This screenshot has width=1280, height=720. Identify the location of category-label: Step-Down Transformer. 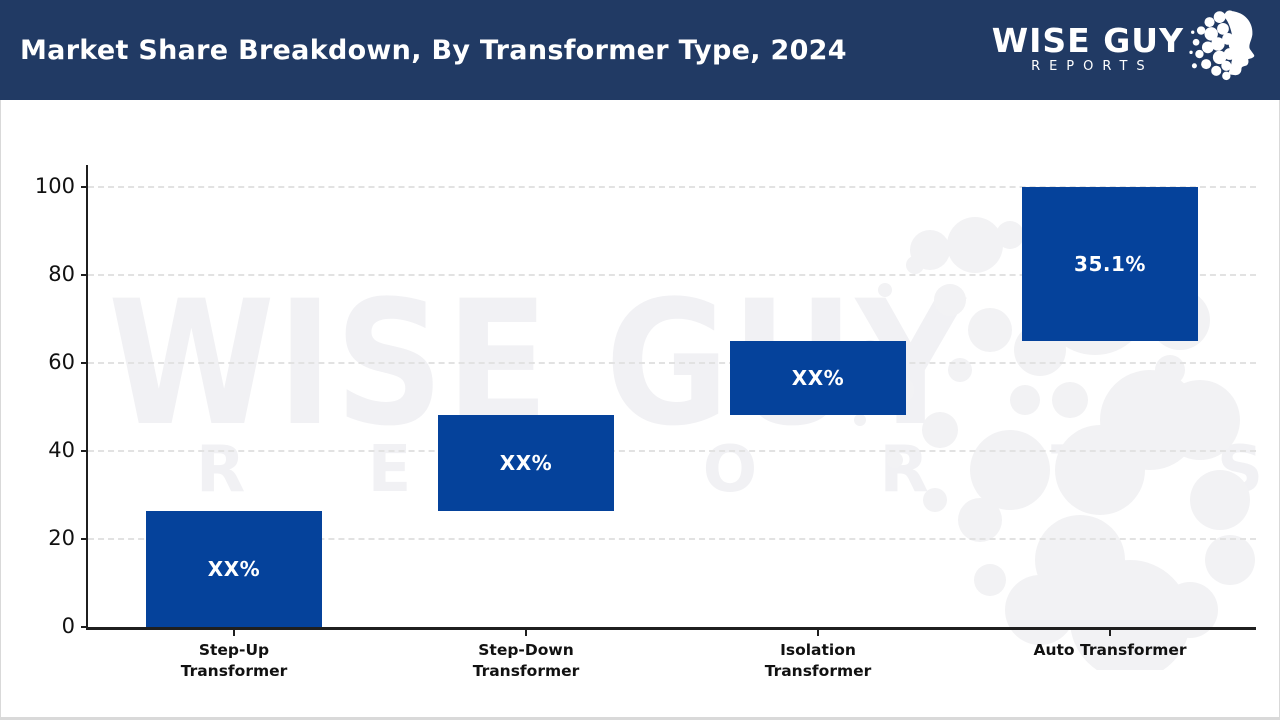
(526, 660).